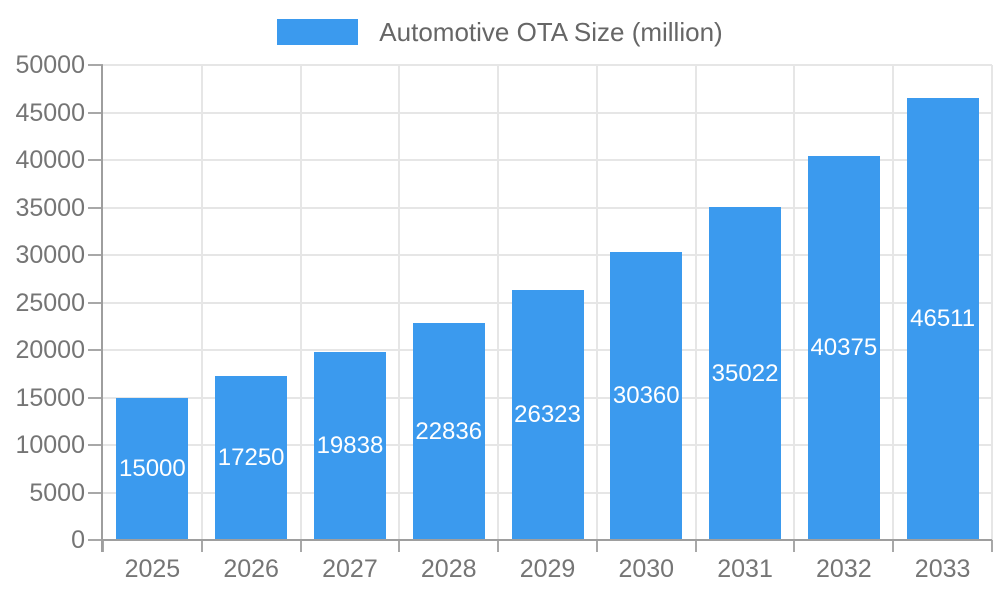 The image size is (1000, 600). I want to click on x-tick-label: 2028, so click(448, 569).